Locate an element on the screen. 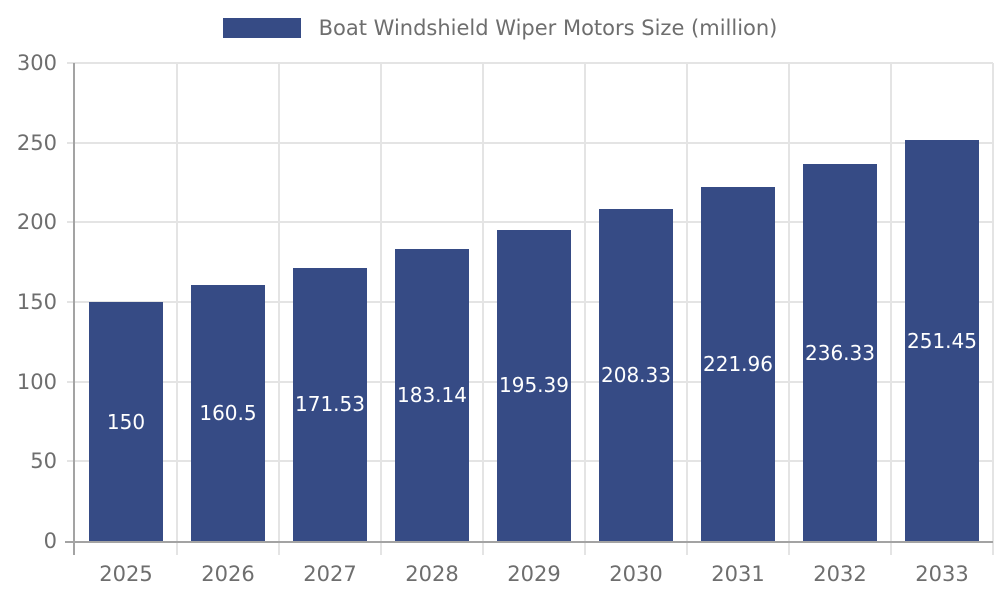  bar-2032: 236.33 is located at coordinates (840, 352).